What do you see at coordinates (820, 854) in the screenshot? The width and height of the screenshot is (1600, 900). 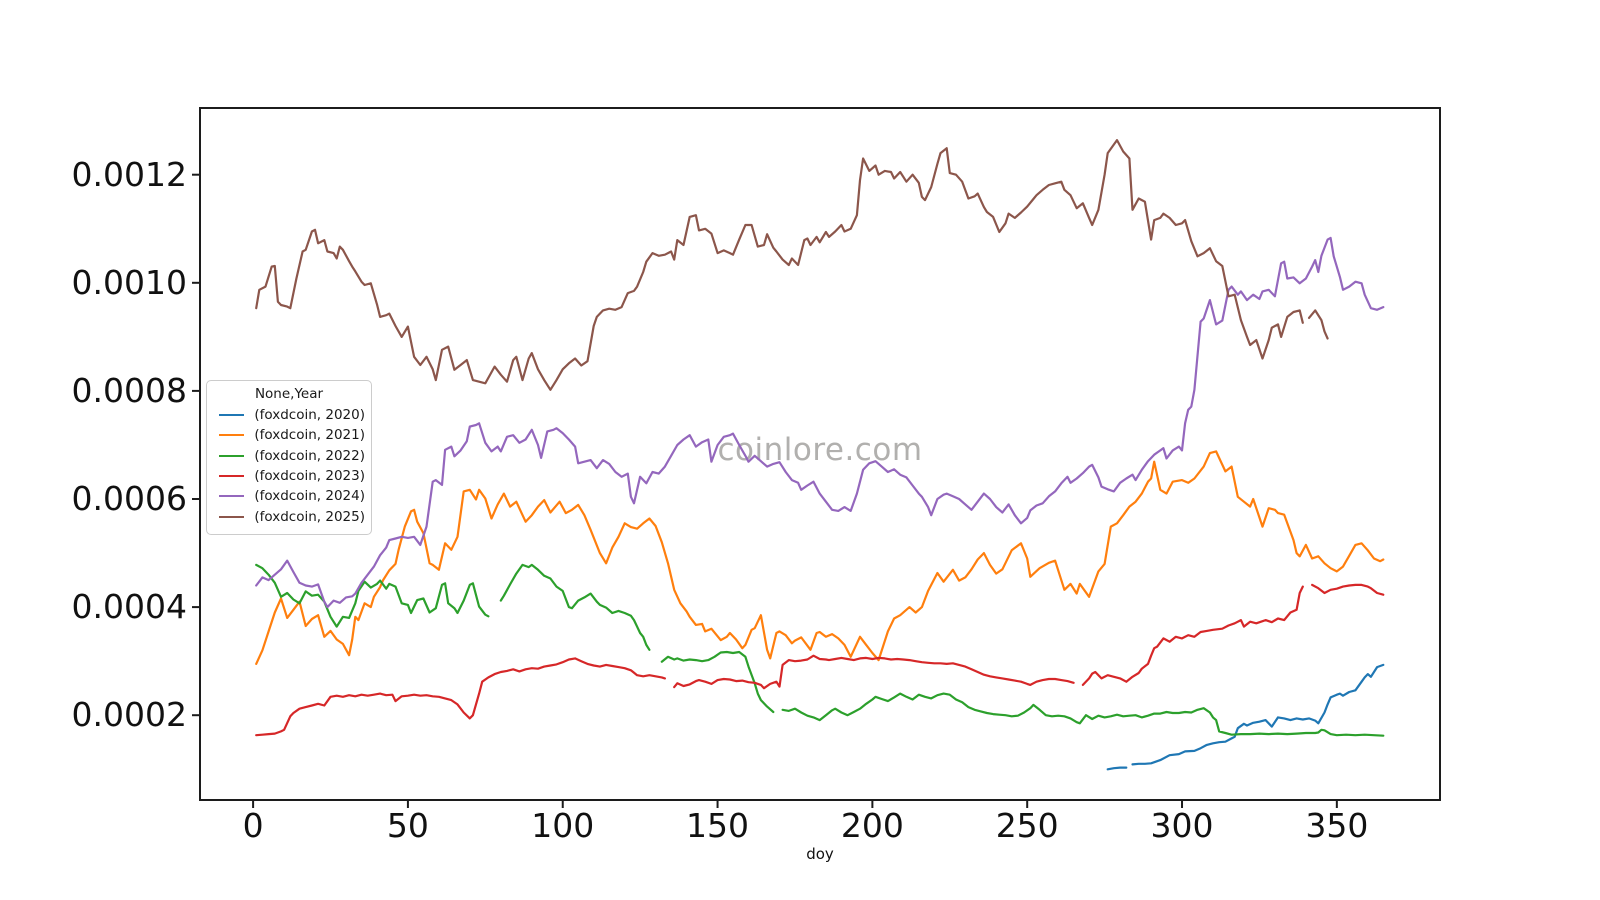 I see `x-axis-label: doy` at bounding box center [820, 854].